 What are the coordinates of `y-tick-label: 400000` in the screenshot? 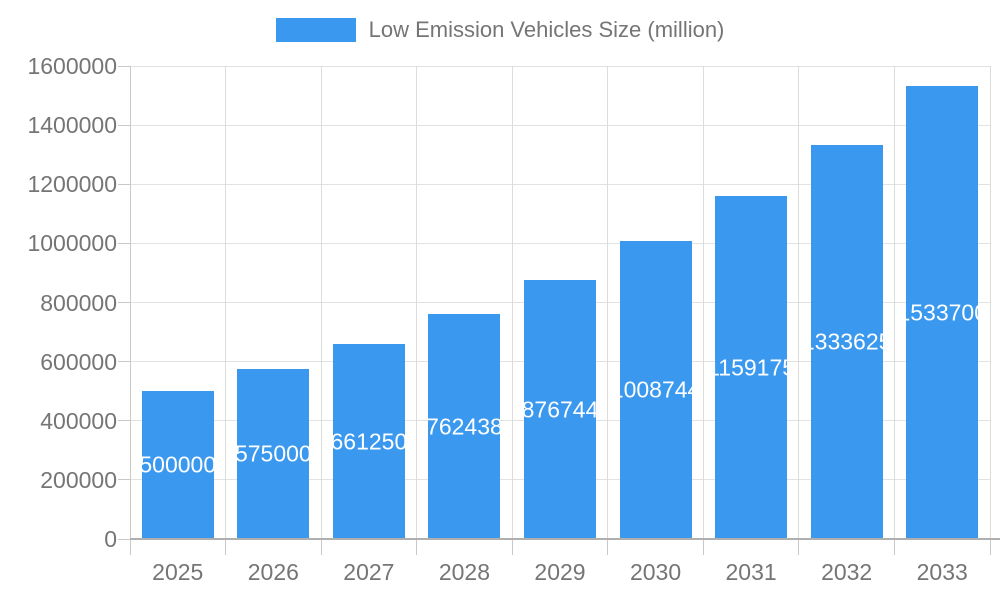 It's located at (78, 420).